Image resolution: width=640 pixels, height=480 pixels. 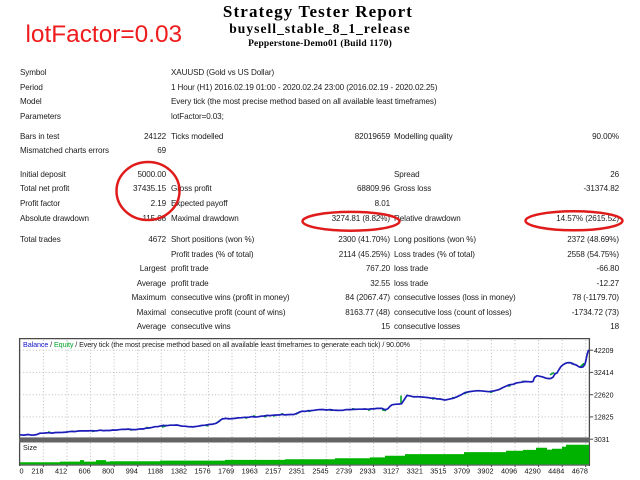 What do you see at coordinates (202, 471) in the screenshot?
I see `svg-text: 1576` at bounding box center [202, 471].